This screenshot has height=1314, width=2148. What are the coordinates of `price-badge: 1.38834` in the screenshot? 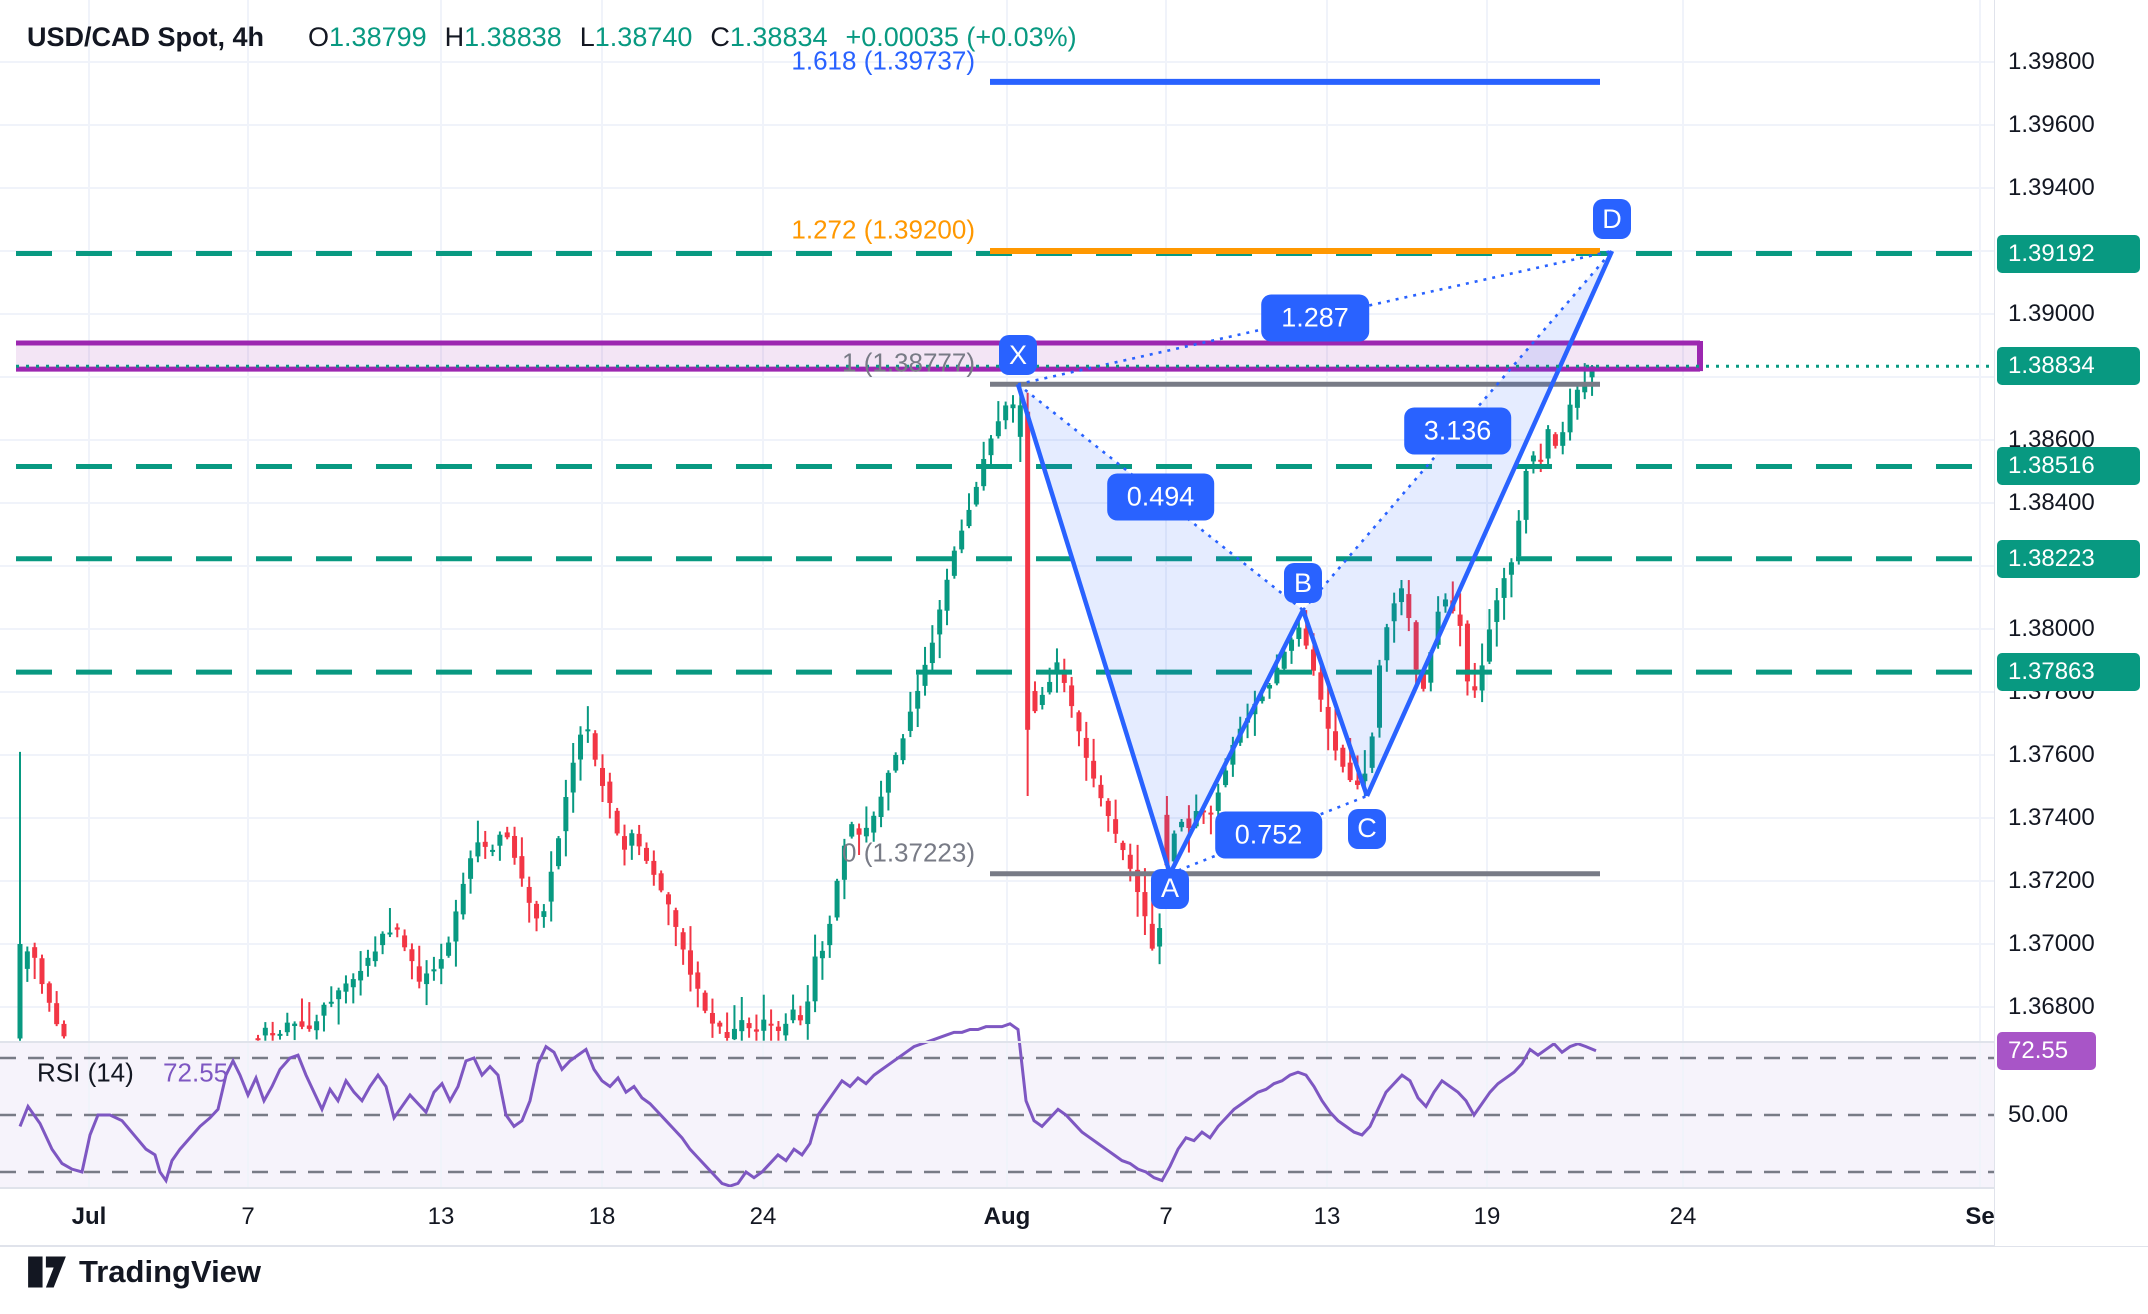 It's located at (2068, 366).